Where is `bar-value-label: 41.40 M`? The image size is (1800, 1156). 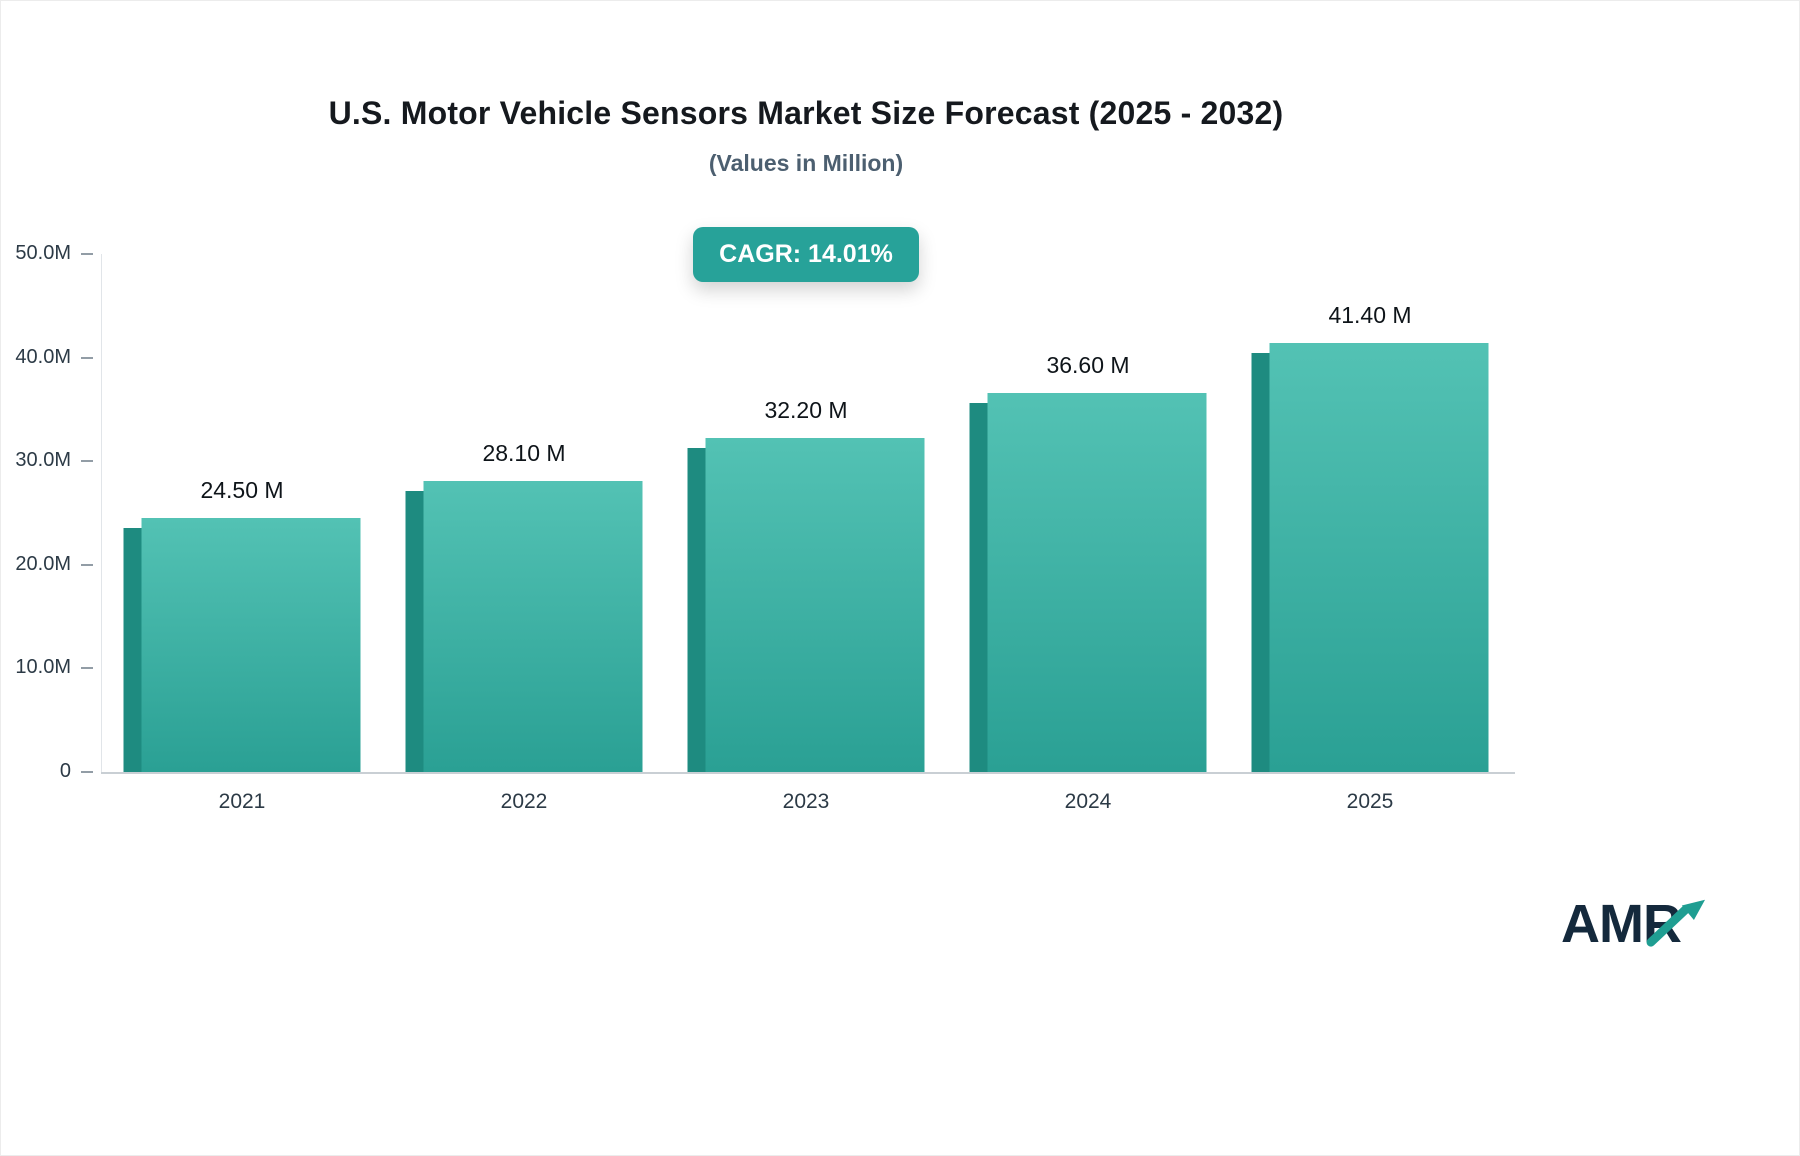 bar-value-label: 41.40 M is located at coordinates (1370, 315).